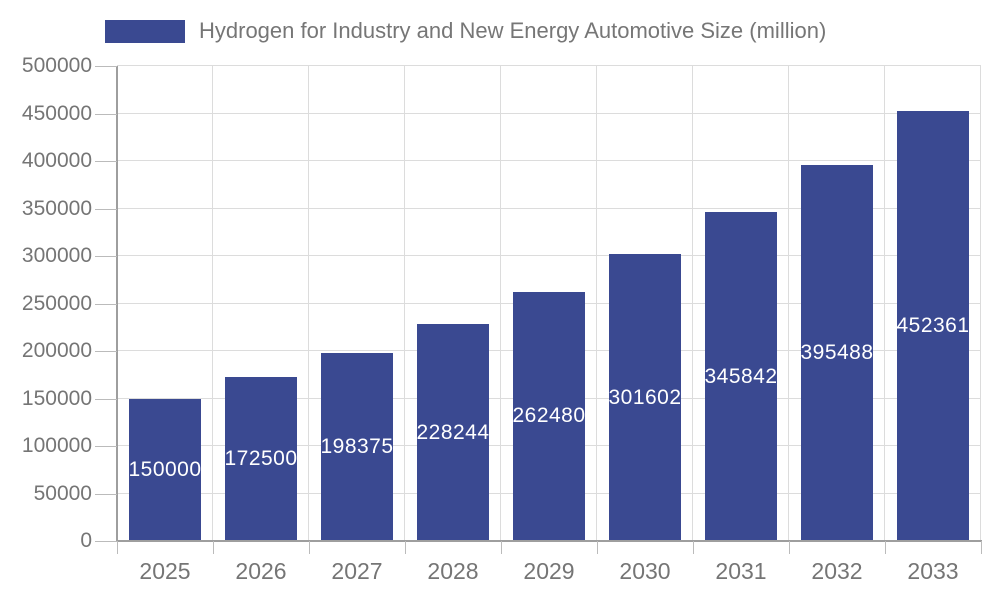 The width and height of the screenshot is (1000, 600). Describe the element at coordinates (56, 160) in the screenshot. I see `y-axis-tick-label: 400000` at that location.